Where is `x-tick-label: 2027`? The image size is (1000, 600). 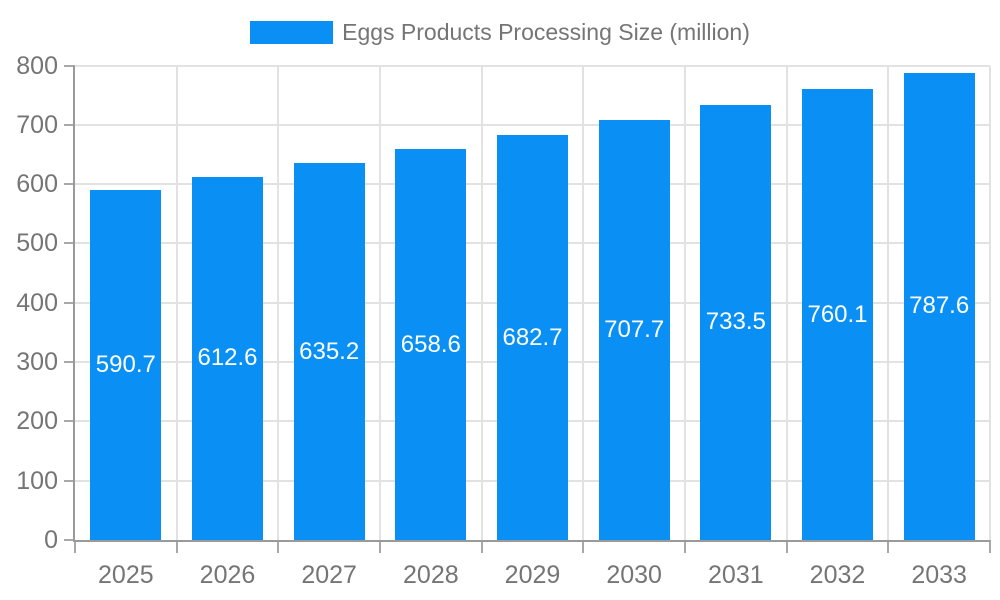 x-tick-label: 2027 is located at coordinates (329, 575).